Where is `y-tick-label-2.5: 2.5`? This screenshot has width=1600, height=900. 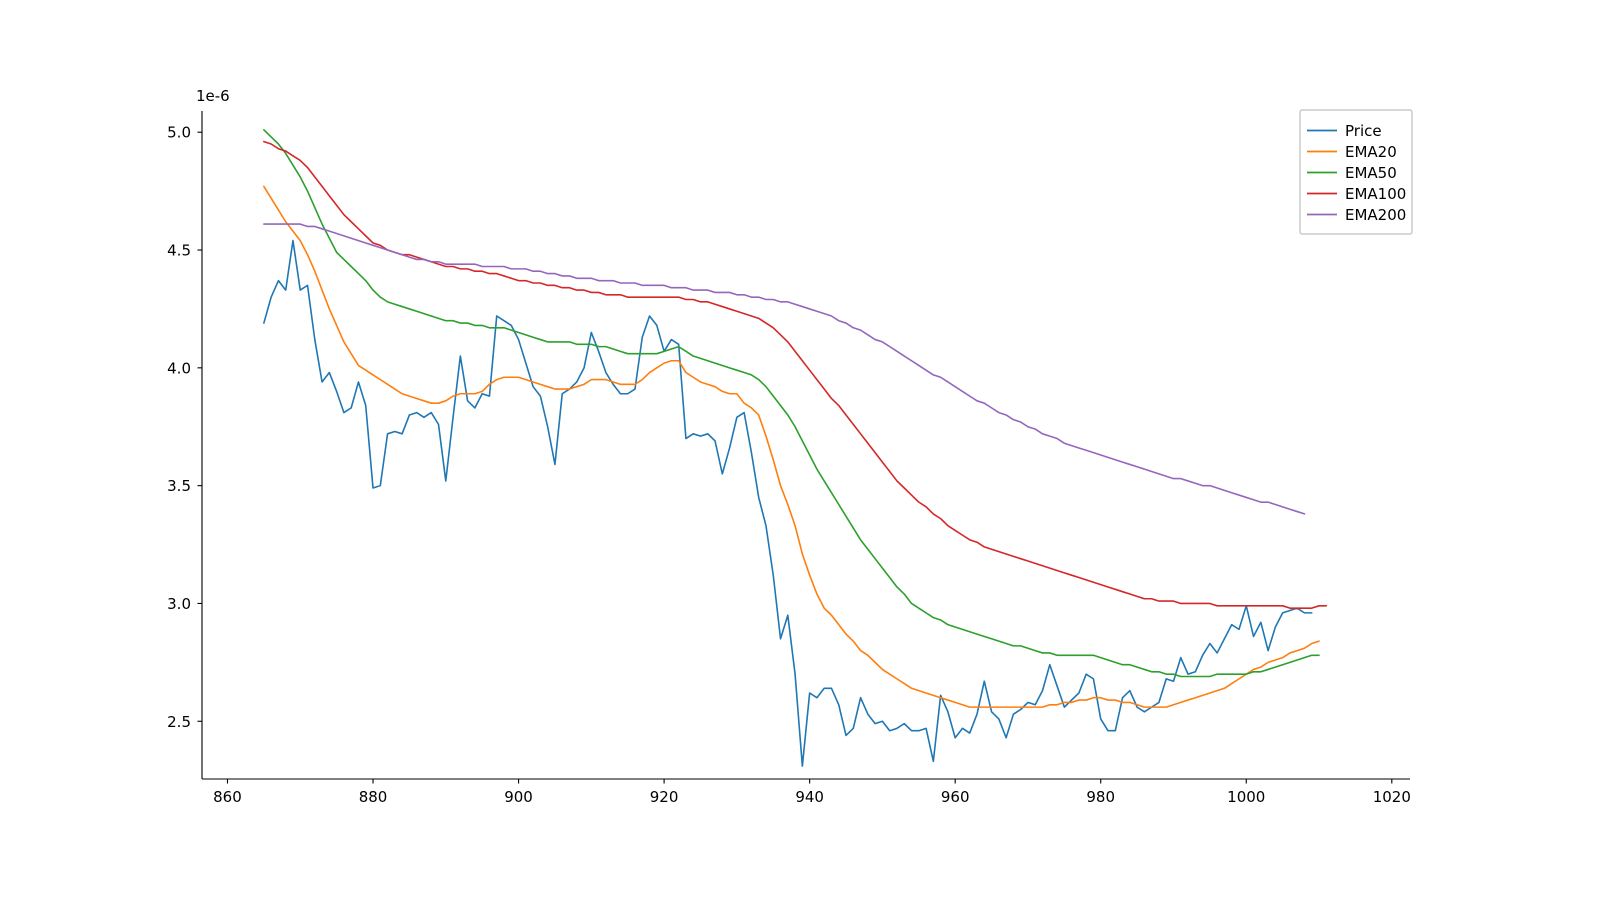
y-tick-label-2.5: 2.5 is located at coordinates (179, 722).